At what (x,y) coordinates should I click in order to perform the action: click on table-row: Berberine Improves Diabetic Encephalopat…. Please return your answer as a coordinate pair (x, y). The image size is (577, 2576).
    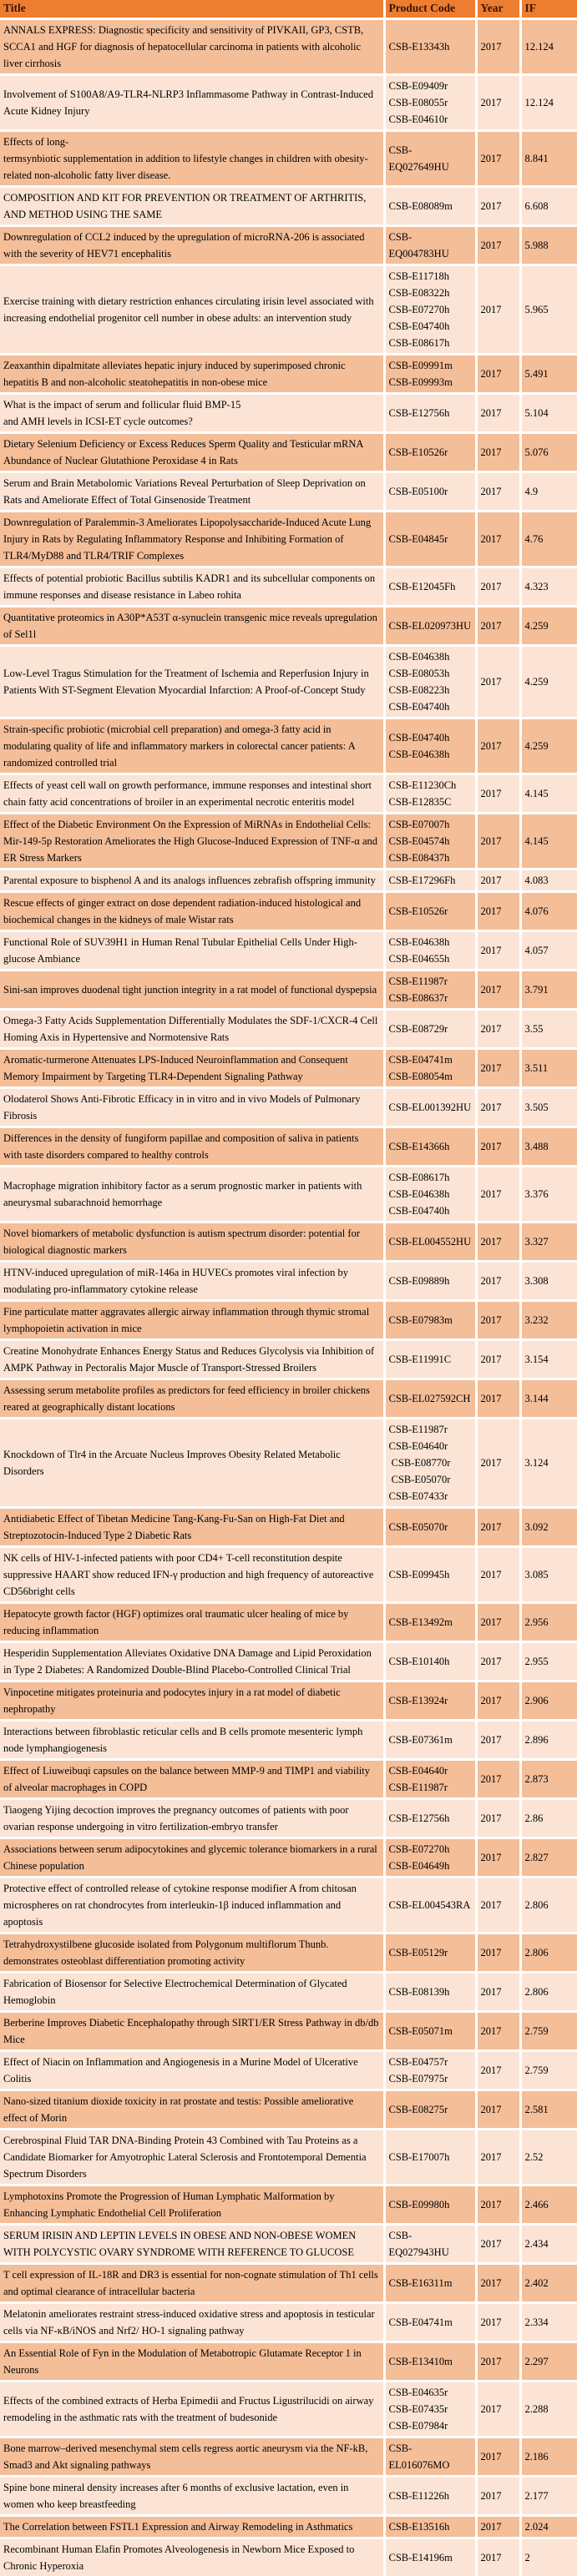
    Looking at the image, I should click on (289, 2030).